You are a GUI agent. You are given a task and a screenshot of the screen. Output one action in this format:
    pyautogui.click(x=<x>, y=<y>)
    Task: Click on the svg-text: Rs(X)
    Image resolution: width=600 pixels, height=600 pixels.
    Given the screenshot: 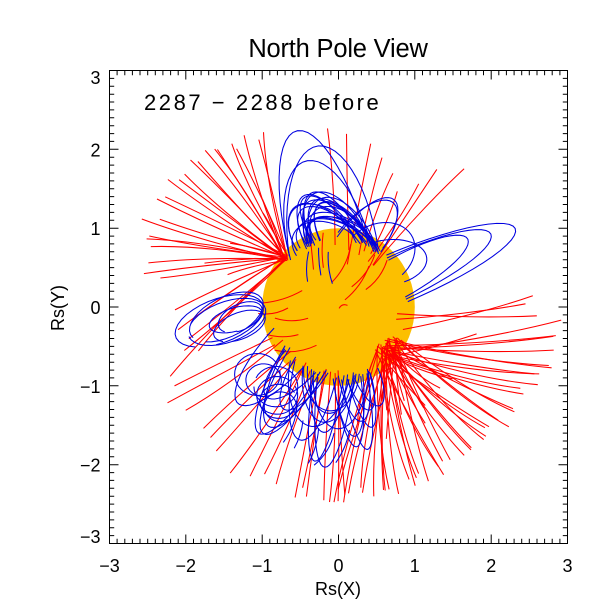 What is the action you would take?
    pyautogui.click(x=338, y=589)
    